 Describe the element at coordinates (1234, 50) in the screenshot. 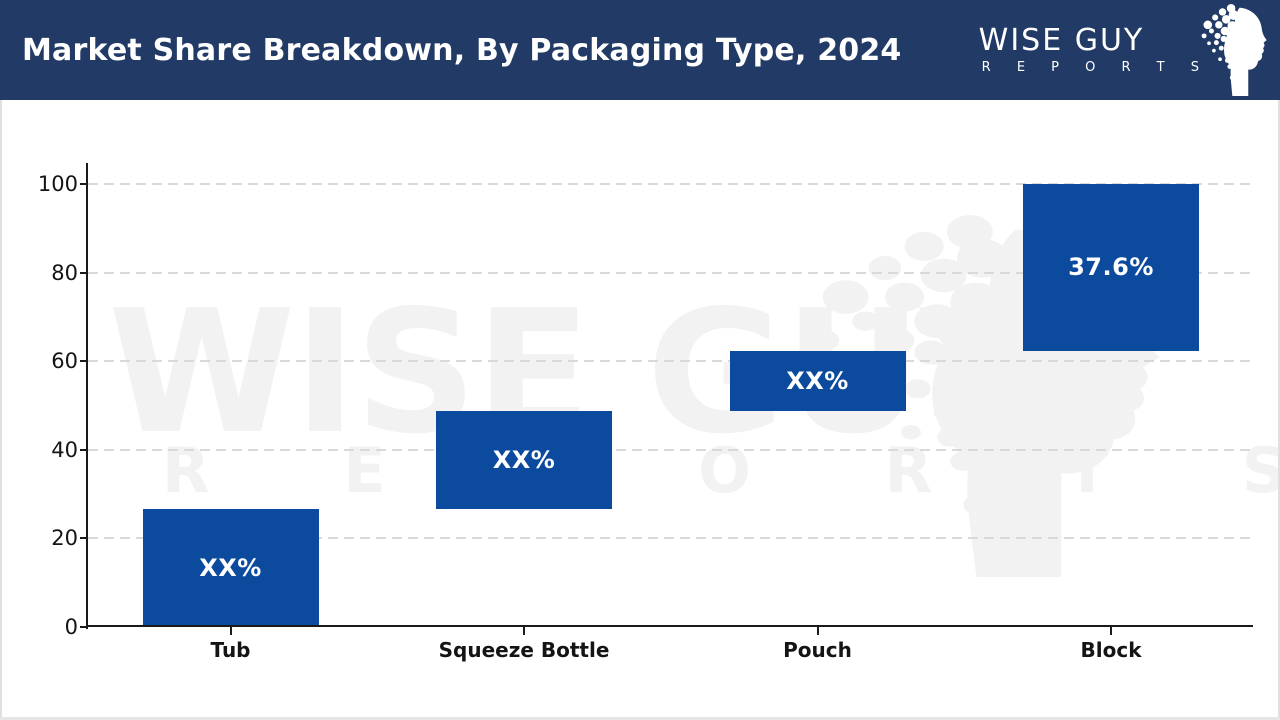

I see `brand-head-icon` at that location.